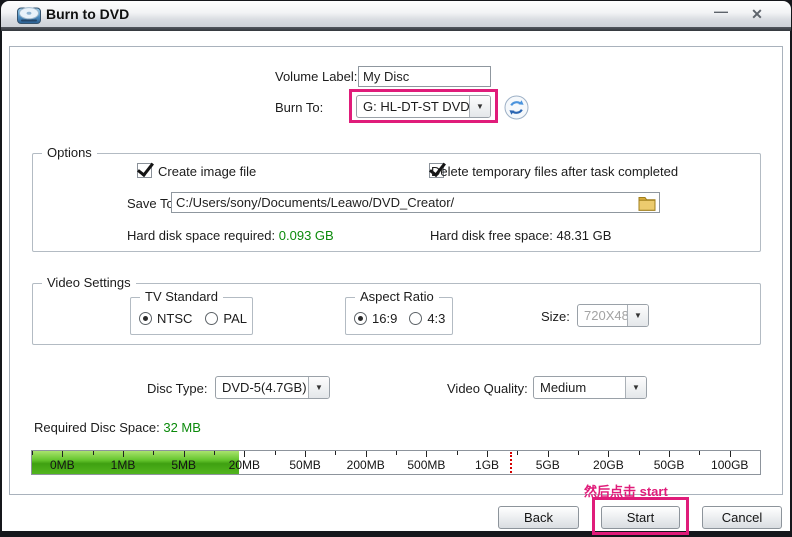 Image resolution: width=792 pixels, height=537 pixels. What do you see at coordinates (424, 76) in the screenshot?
I see `volume-label-input` at bounding box center [424, 76].